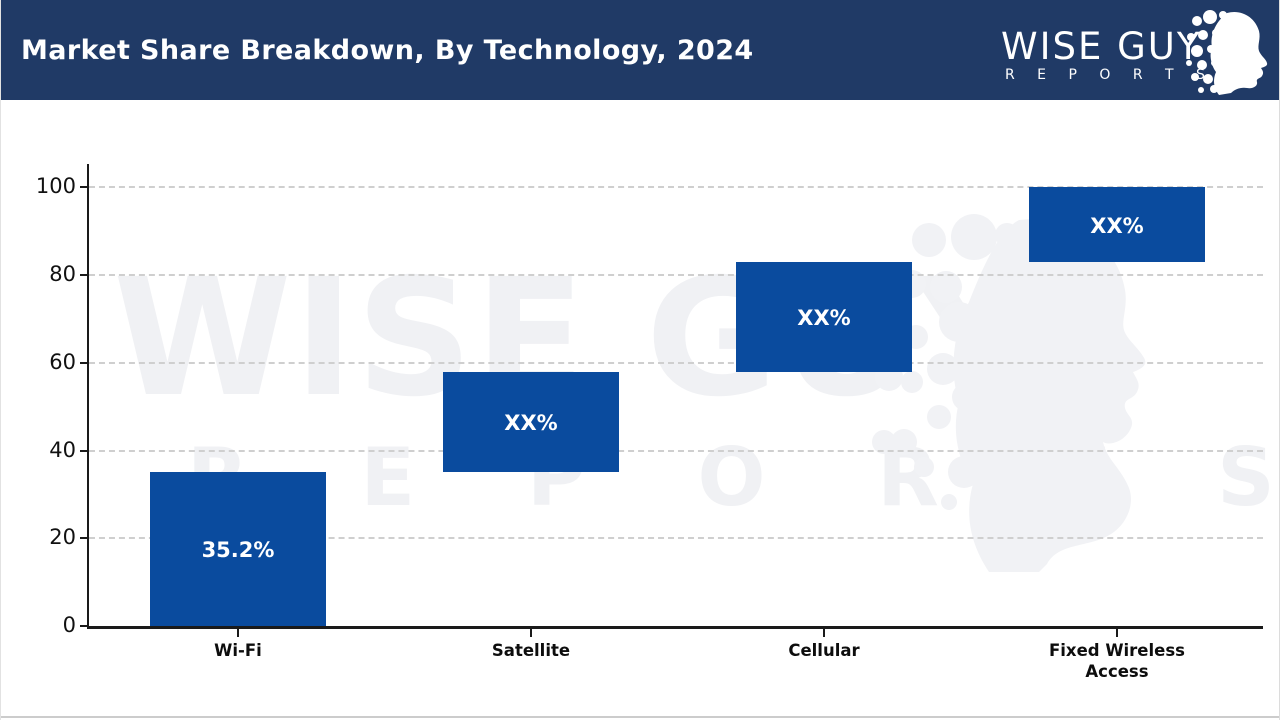 This screenshot has width=1280, height=720. Describe the element at coordinates (69, 625) in the screenshot. I see `y-tick-label-0: 0` at that location.